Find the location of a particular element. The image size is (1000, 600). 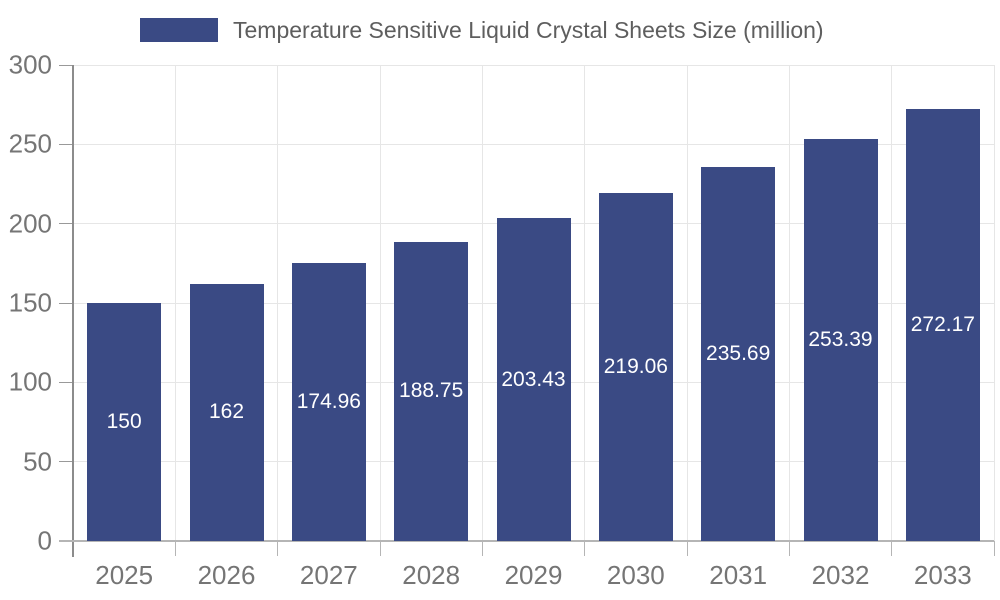

bar-value-label: 272.17 is located at coordinates (942, 325).